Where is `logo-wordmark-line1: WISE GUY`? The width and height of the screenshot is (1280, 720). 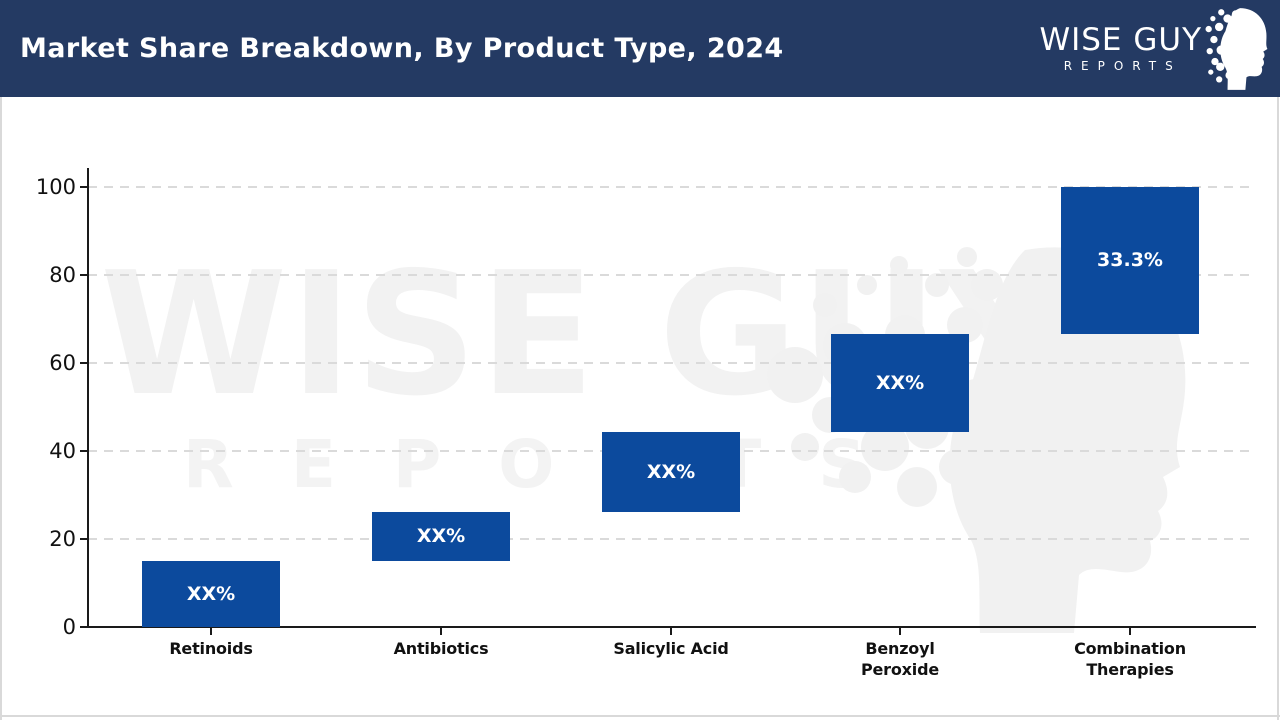
logo-wordmark-line1: WISE GUY is located at coordinates (1120, 40).